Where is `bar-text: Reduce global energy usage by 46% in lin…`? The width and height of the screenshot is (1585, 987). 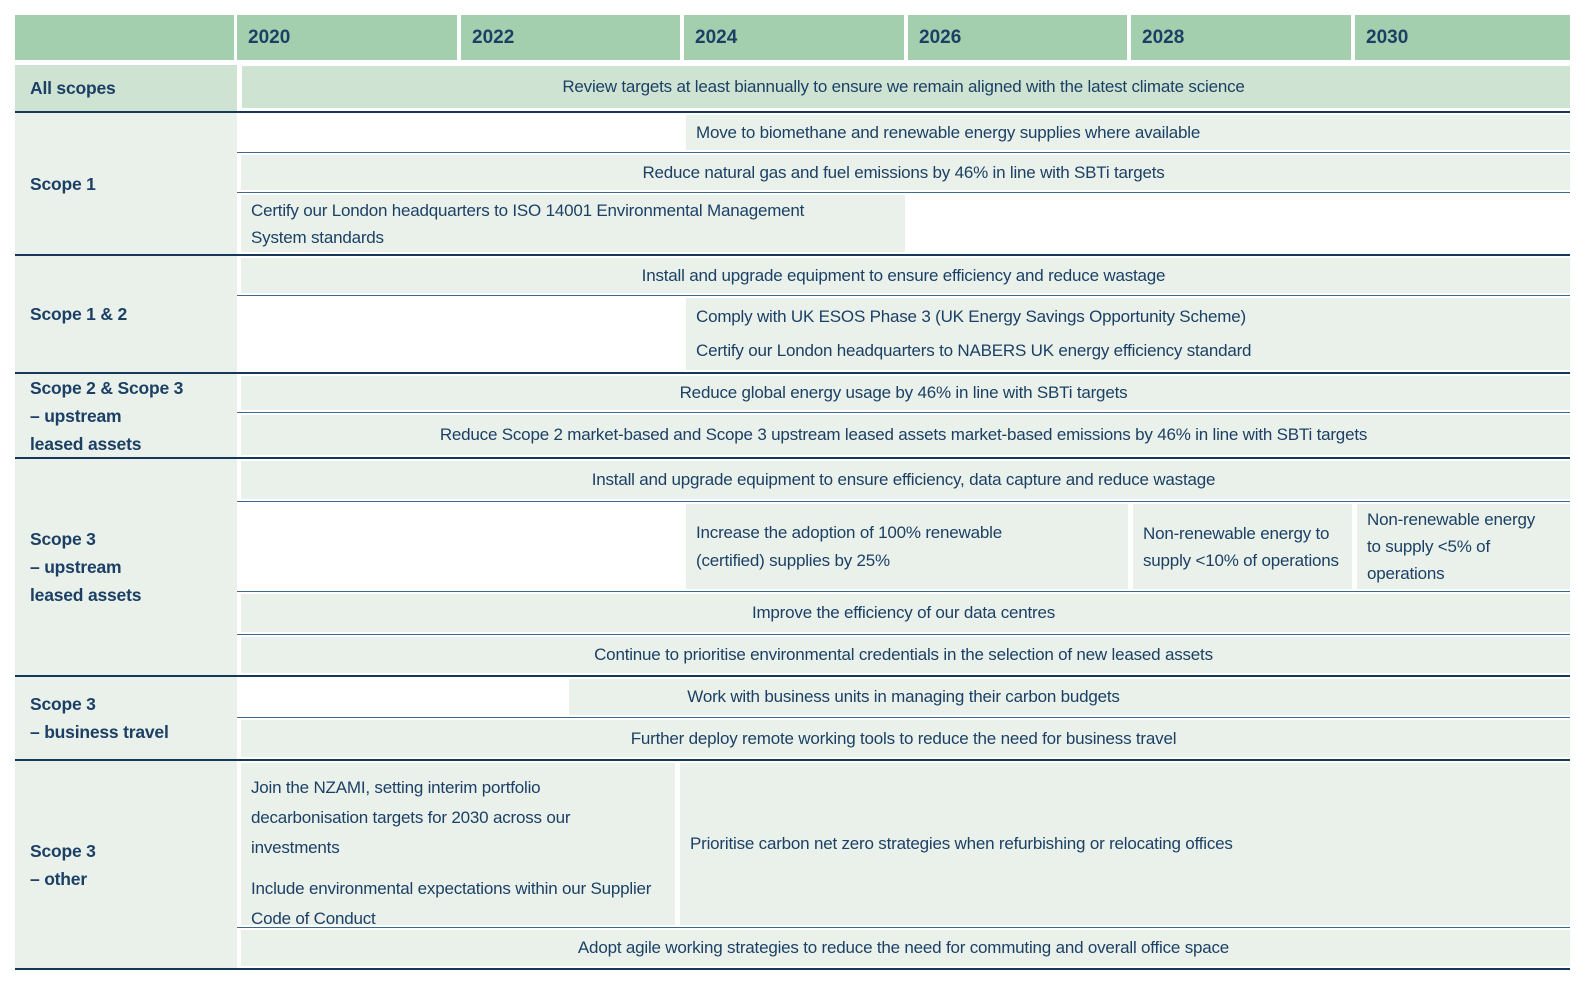 bar-text: Reduce global energy usage by 46% in lin… is located at coordinates (903, 392).